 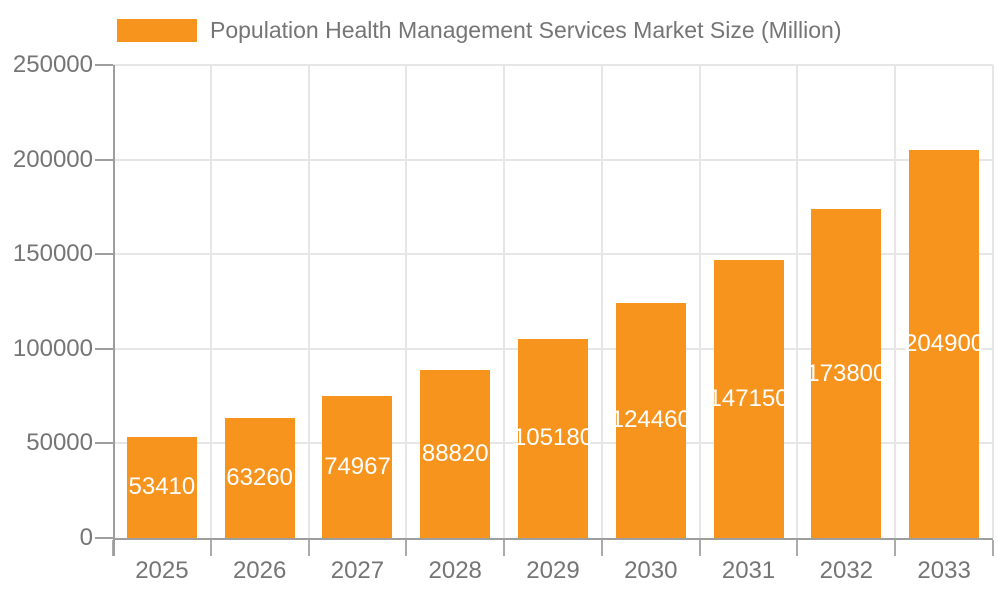 I want to click on bar-value-label-2026: 63260, so click(x=260, y=478).